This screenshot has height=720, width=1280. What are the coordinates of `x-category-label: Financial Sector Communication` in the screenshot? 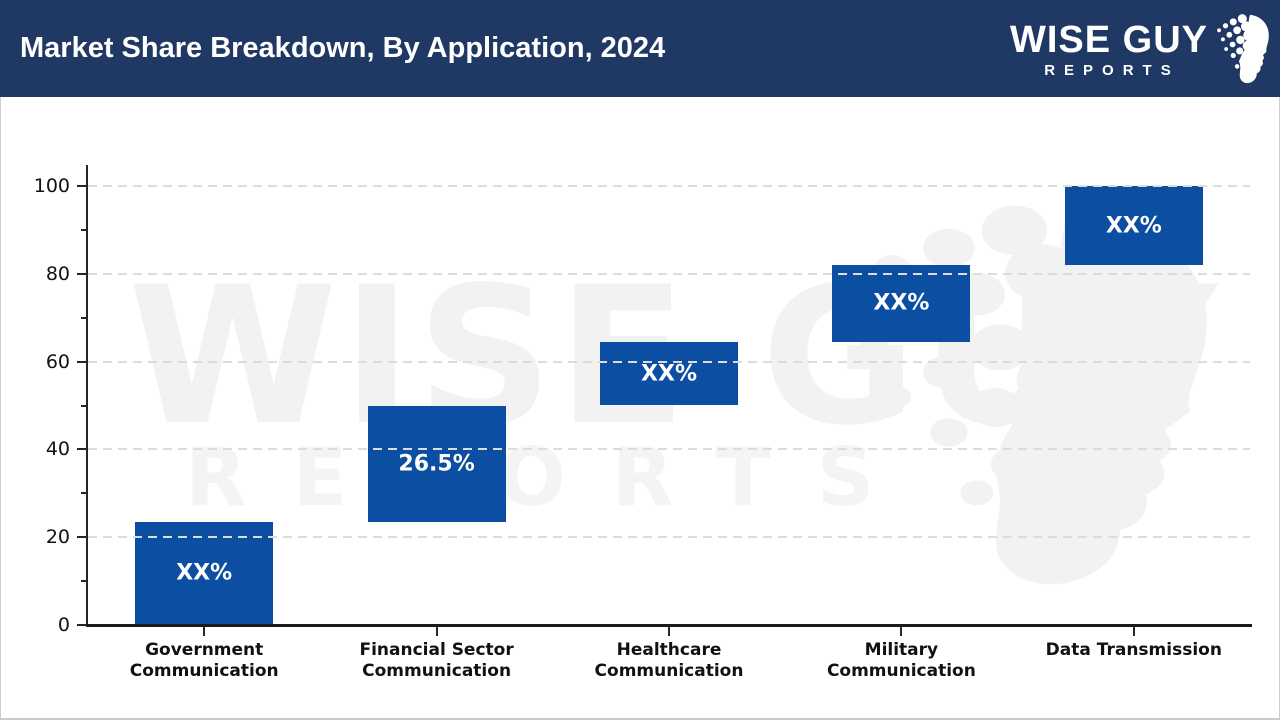 It's located at (437, 661).